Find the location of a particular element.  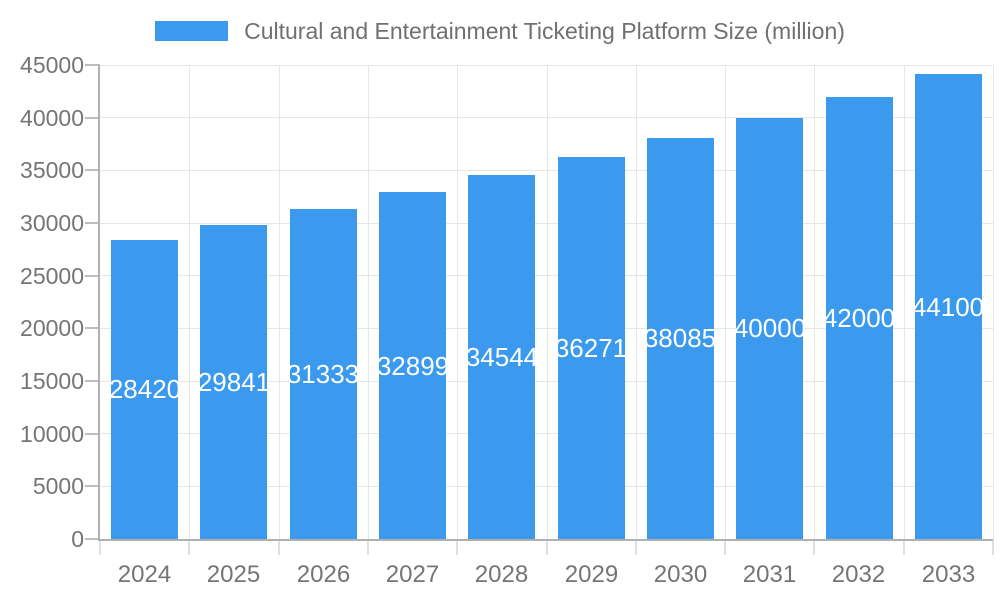

y-tick-label: 5000 is located at coordinates (58, 486).